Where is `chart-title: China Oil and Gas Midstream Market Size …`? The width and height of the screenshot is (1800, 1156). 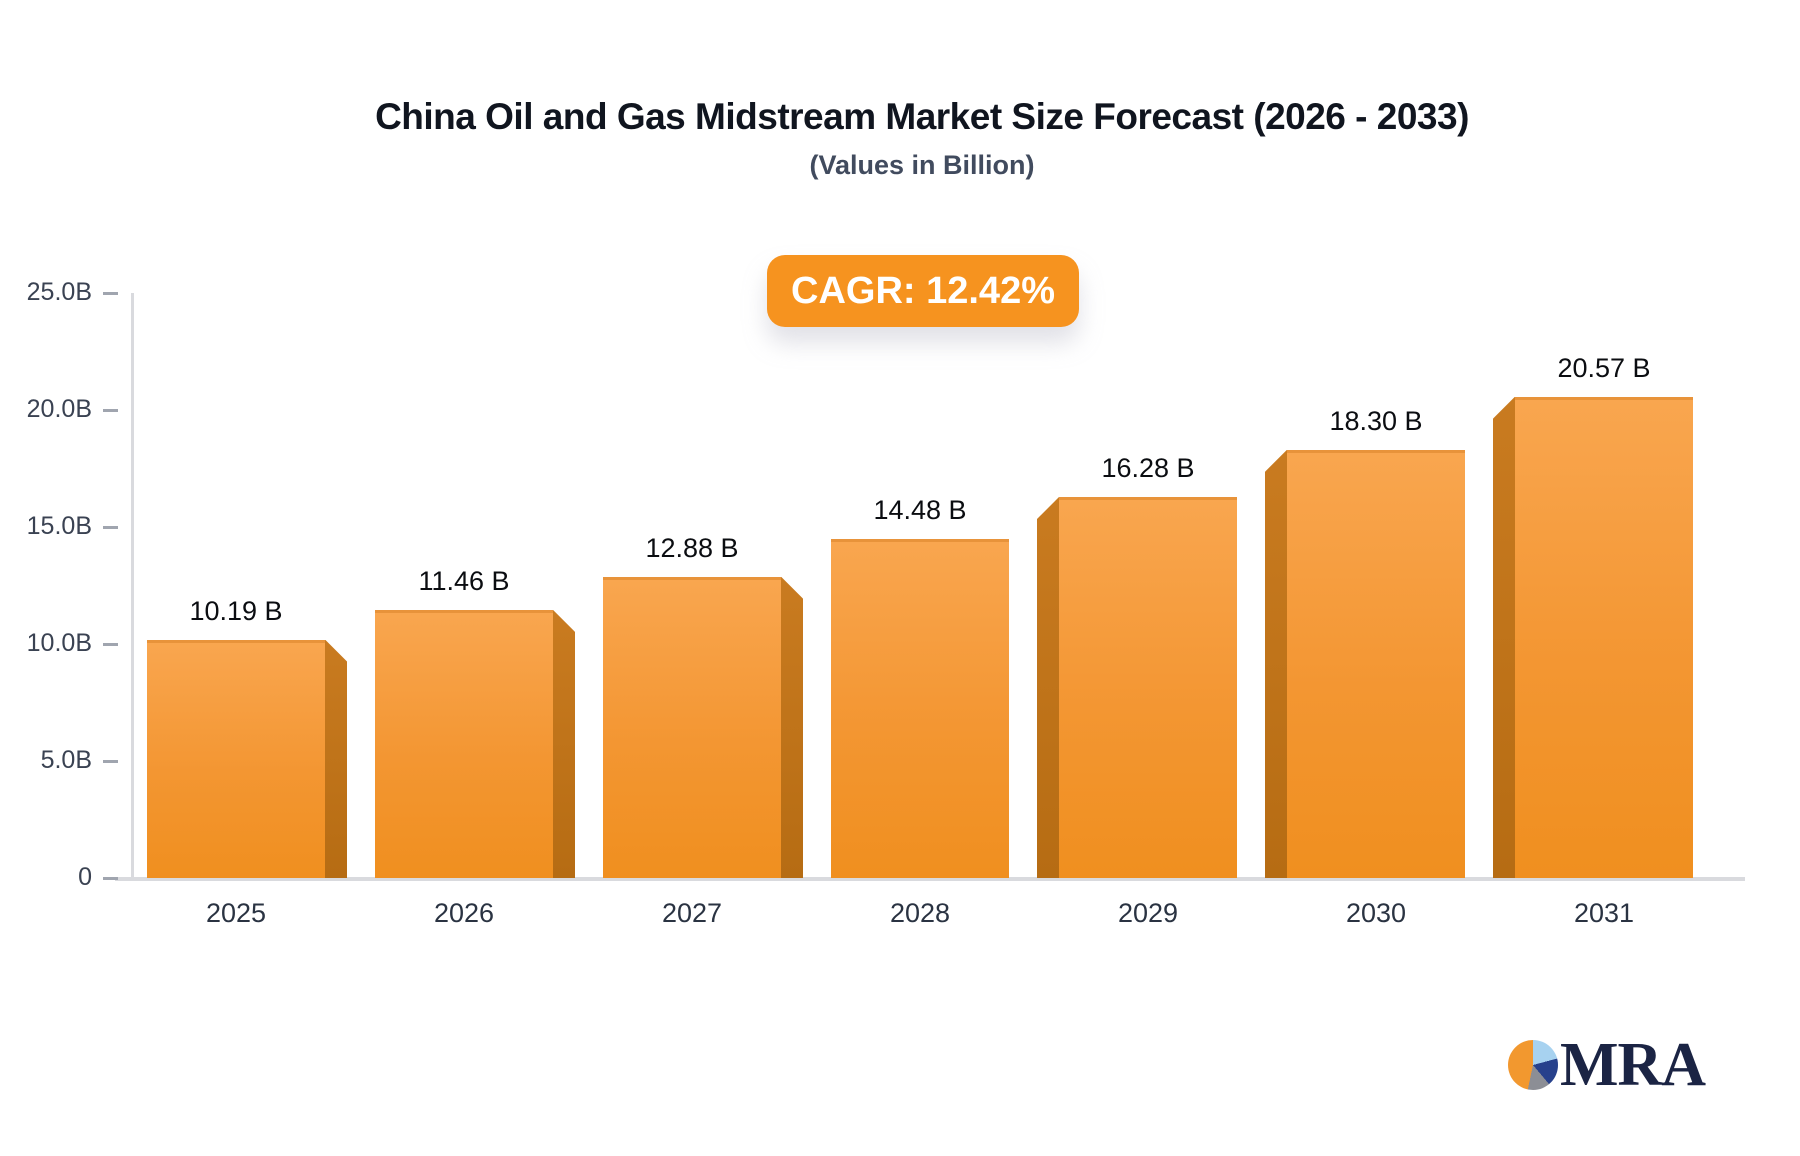 chart-title: China Oil and Gas Midstream Market Size … is located at coordinates (922, 116).